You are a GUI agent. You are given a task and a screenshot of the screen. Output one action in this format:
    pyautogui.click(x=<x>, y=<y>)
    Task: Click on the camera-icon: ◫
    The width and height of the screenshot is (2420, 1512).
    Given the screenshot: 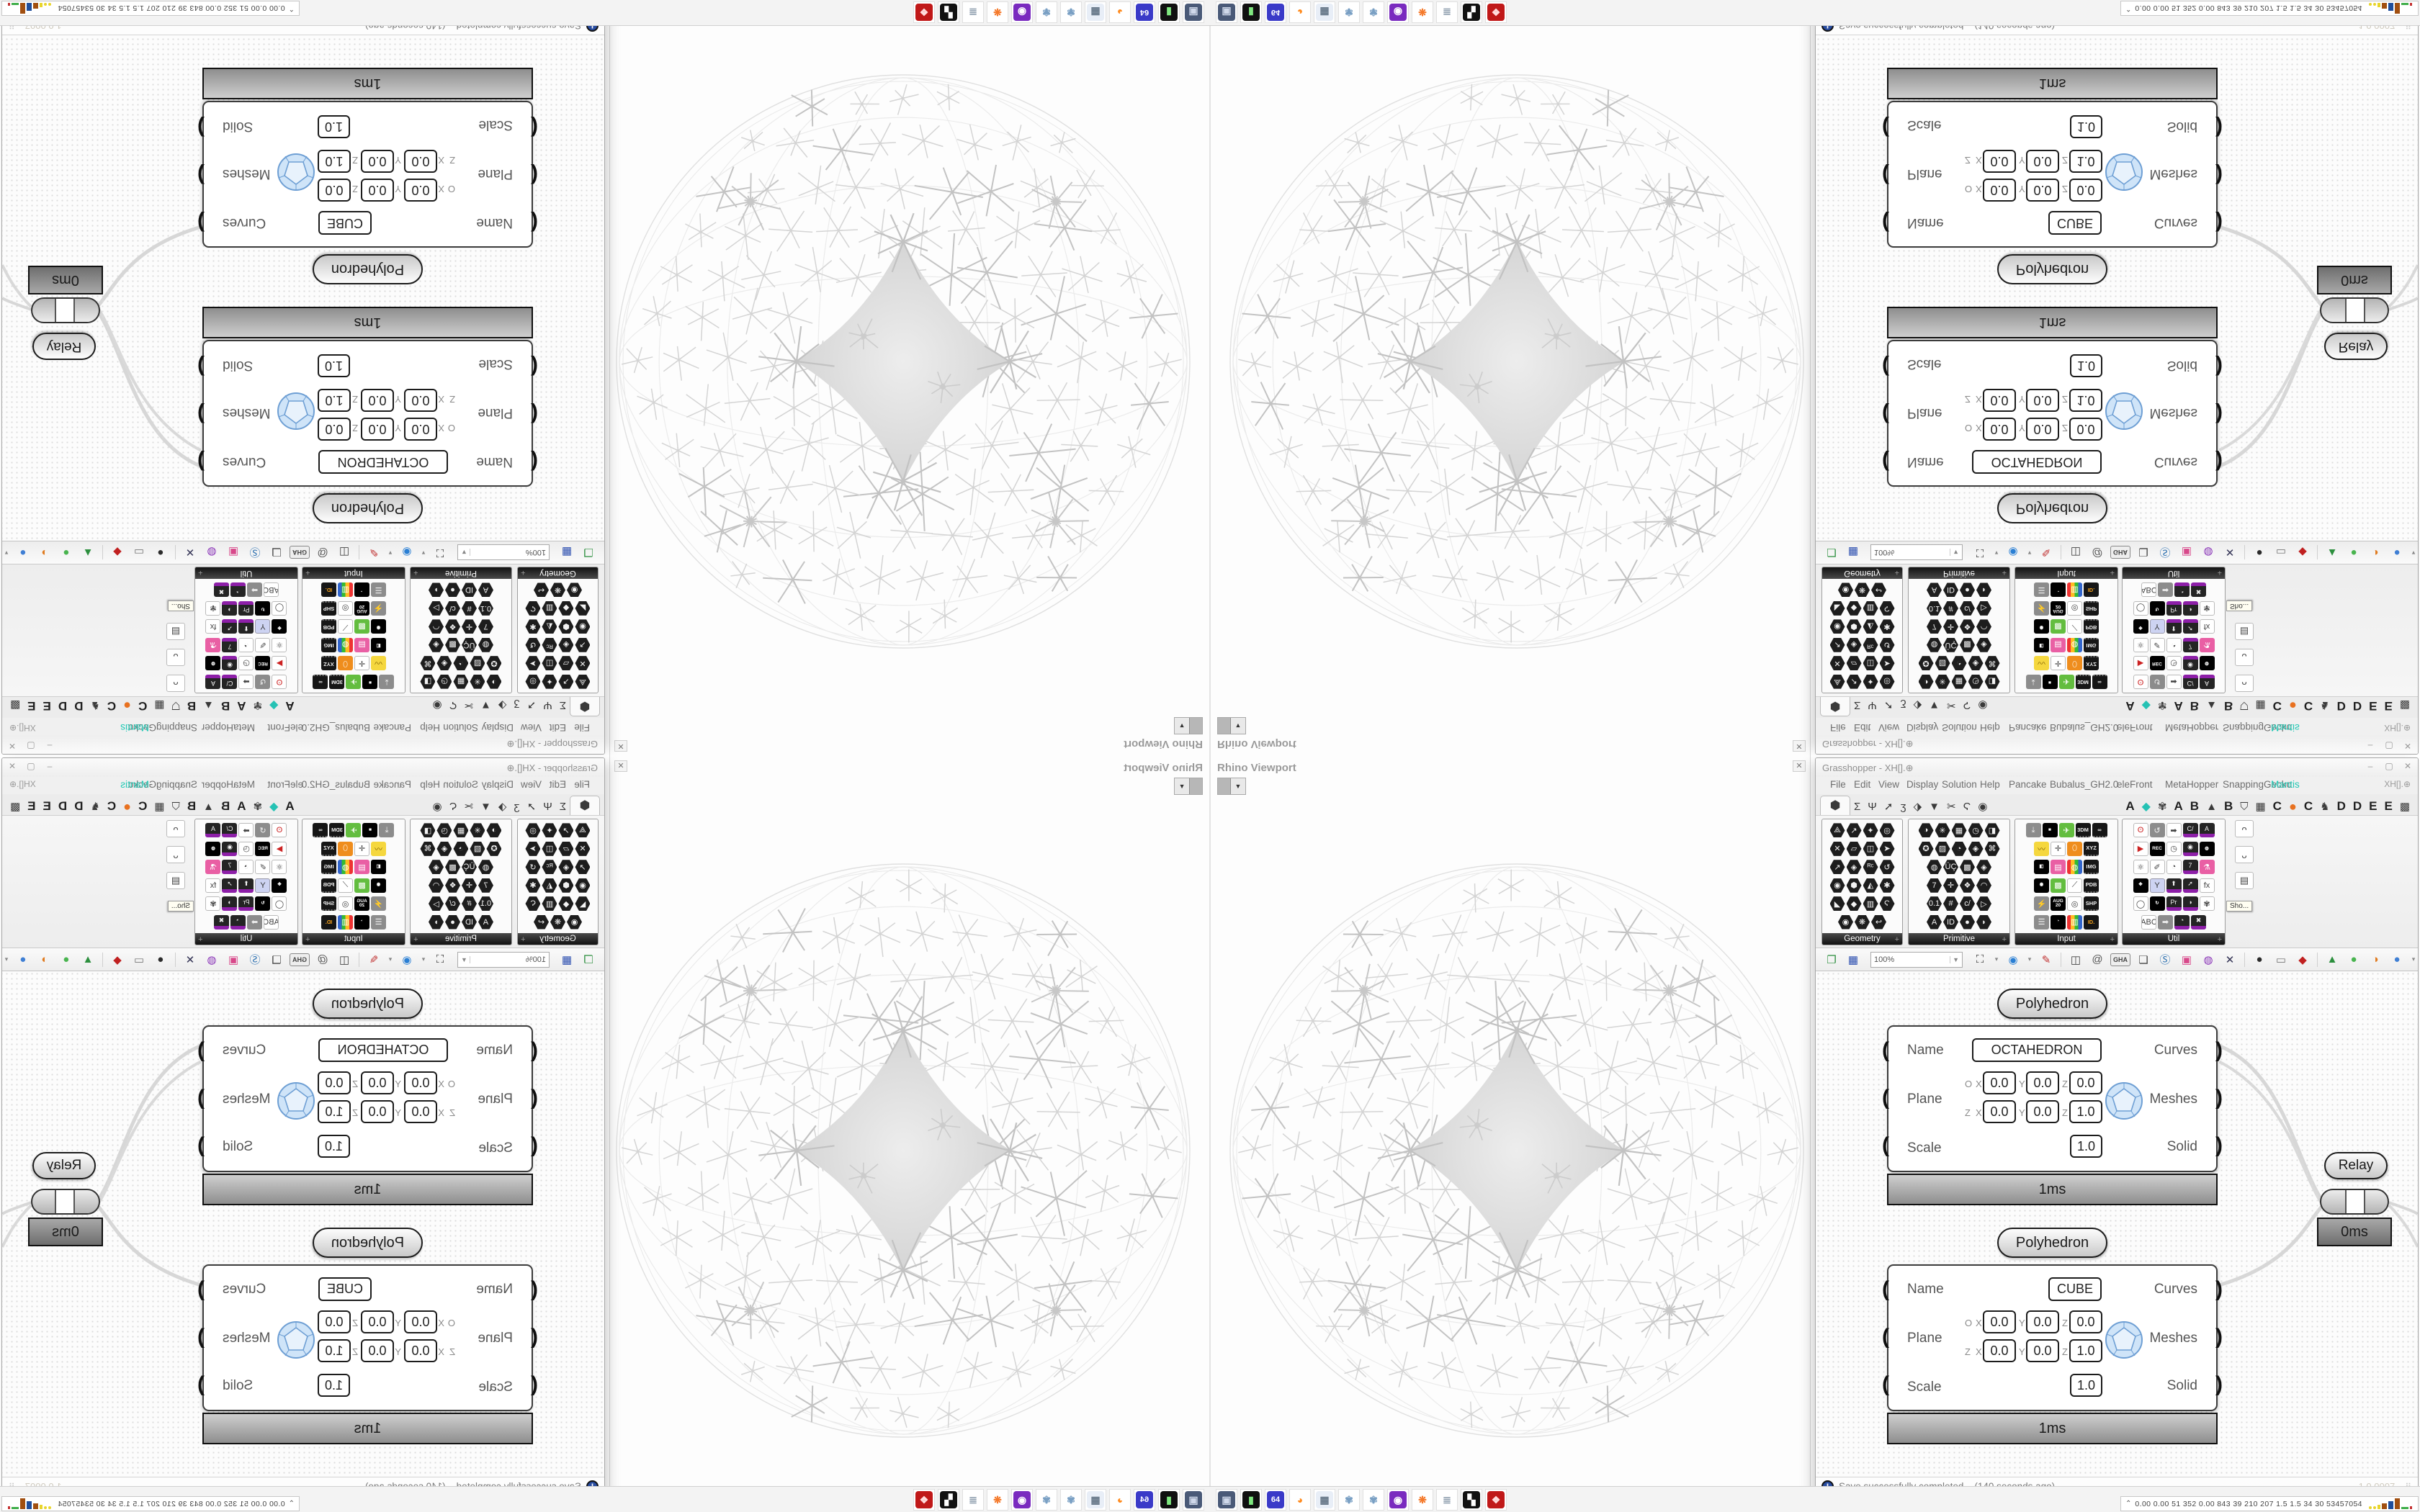 What is the action you would take?
    pyautogui.click(x=344, y=959)
    